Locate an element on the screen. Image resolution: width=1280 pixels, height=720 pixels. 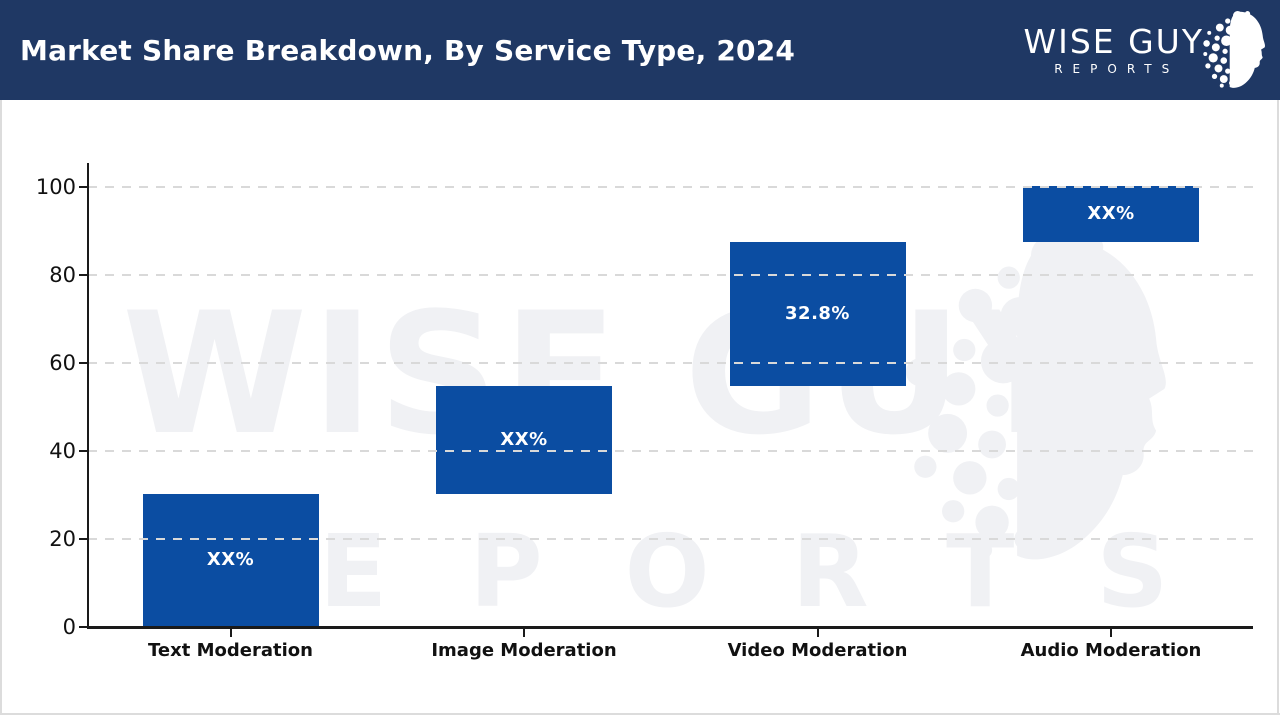
bar-value-label: 32.8% is located at coordinates (817, 313).